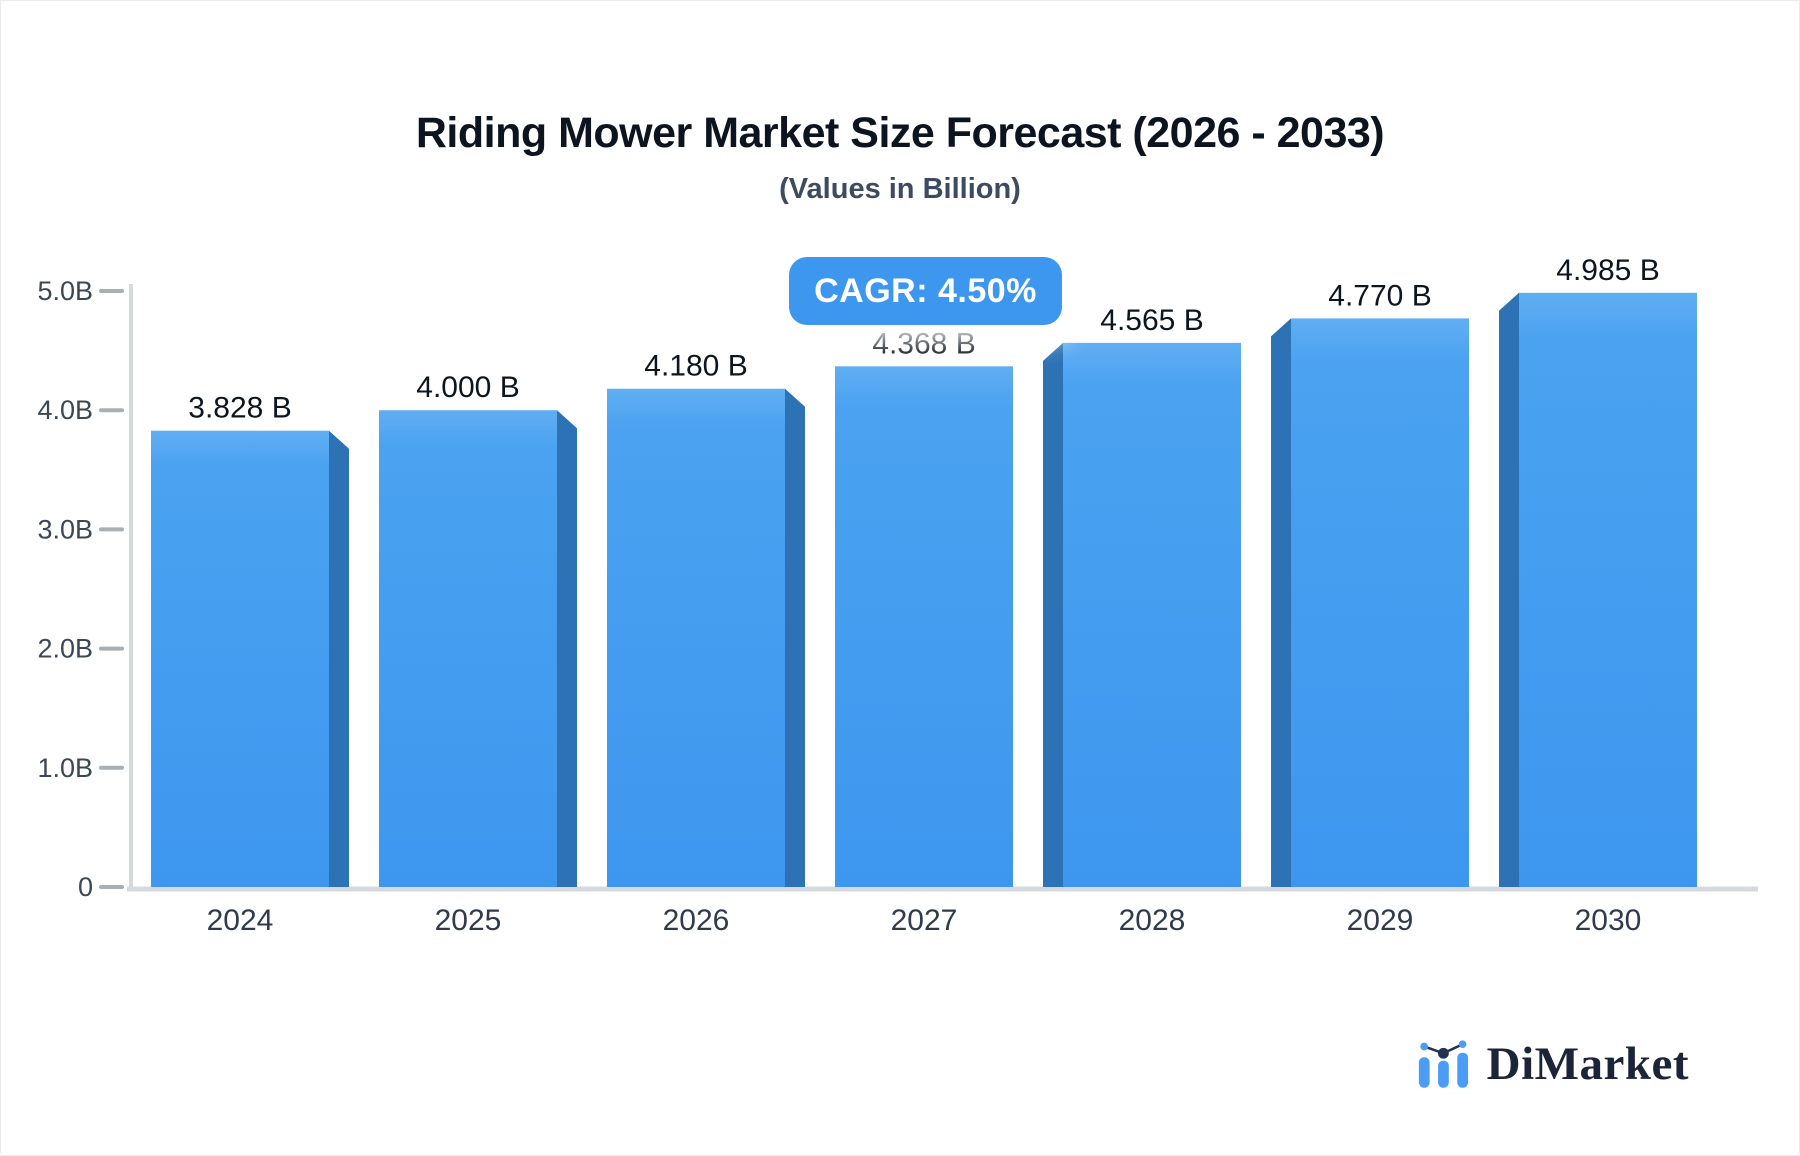 The width and height of the screenshot is (1800, 1156). Describe the element at coordinates (65, 410) in the screenshot. I see `y-axis-label: 4.0B` at that location.